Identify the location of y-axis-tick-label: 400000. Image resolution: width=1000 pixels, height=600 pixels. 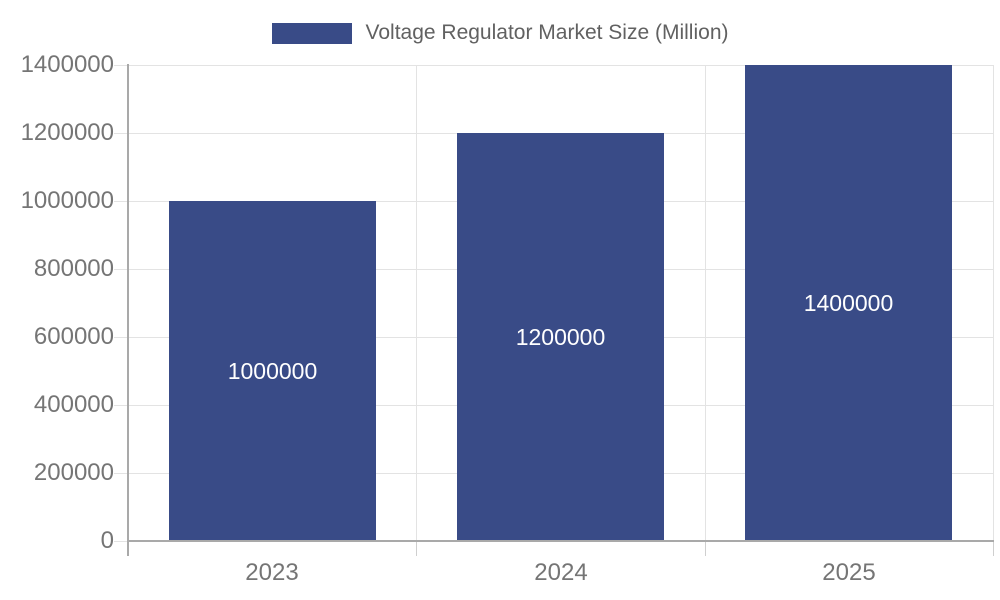
(73, 404).